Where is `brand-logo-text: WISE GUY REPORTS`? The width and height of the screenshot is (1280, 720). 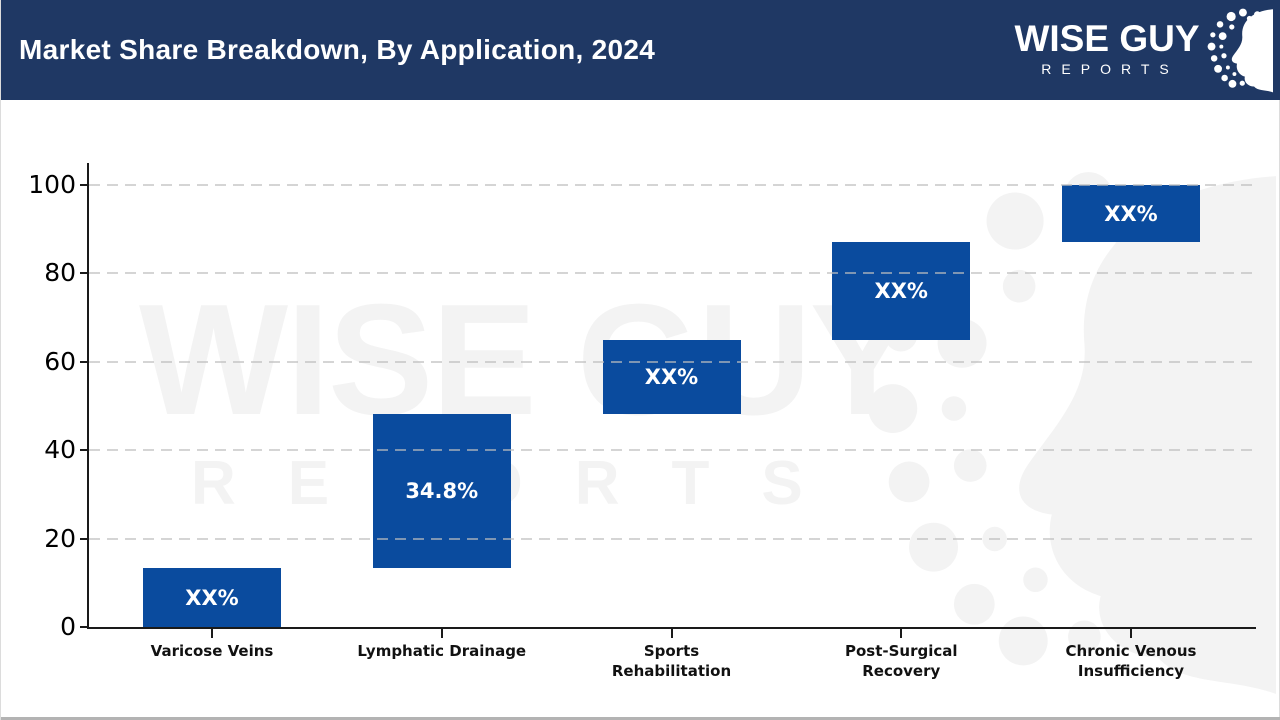
brand-logo-text: WISE GUY REPORTS is located at coordinates (1107, 48).